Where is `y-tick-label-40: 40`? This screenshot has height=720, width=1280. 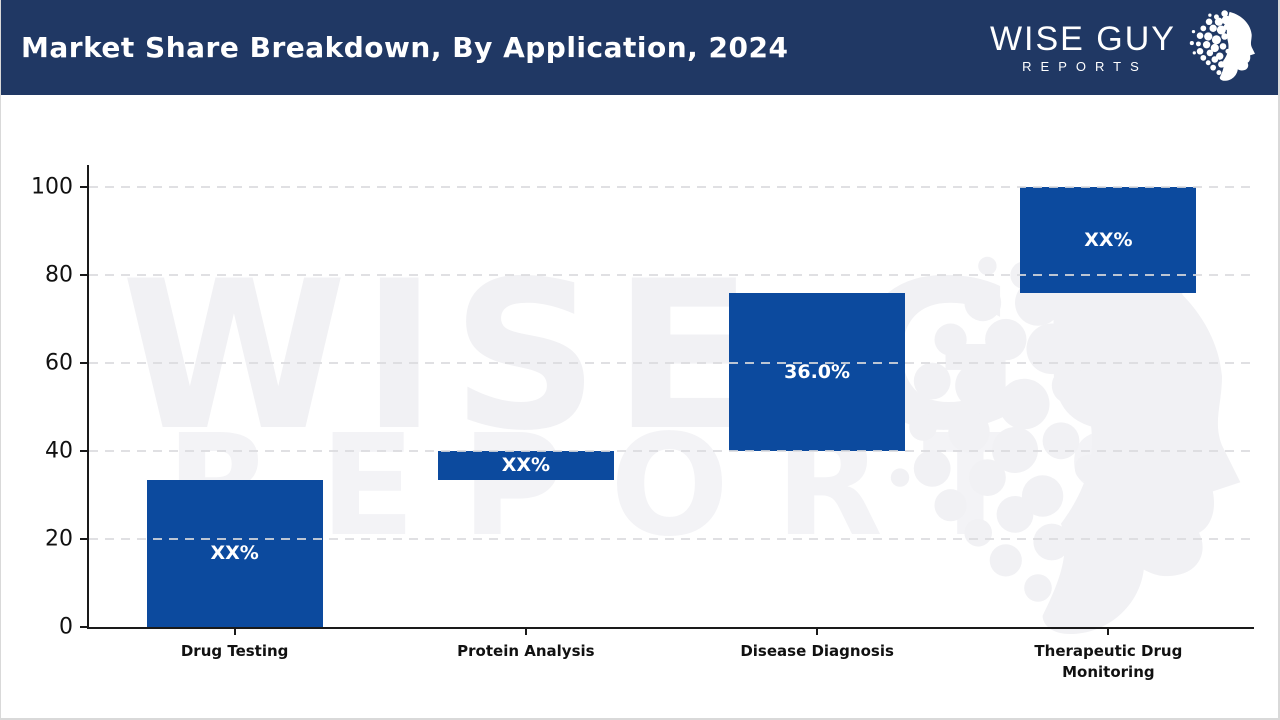 y-tick-label-40: 40 is located at coordinates (59, 451).